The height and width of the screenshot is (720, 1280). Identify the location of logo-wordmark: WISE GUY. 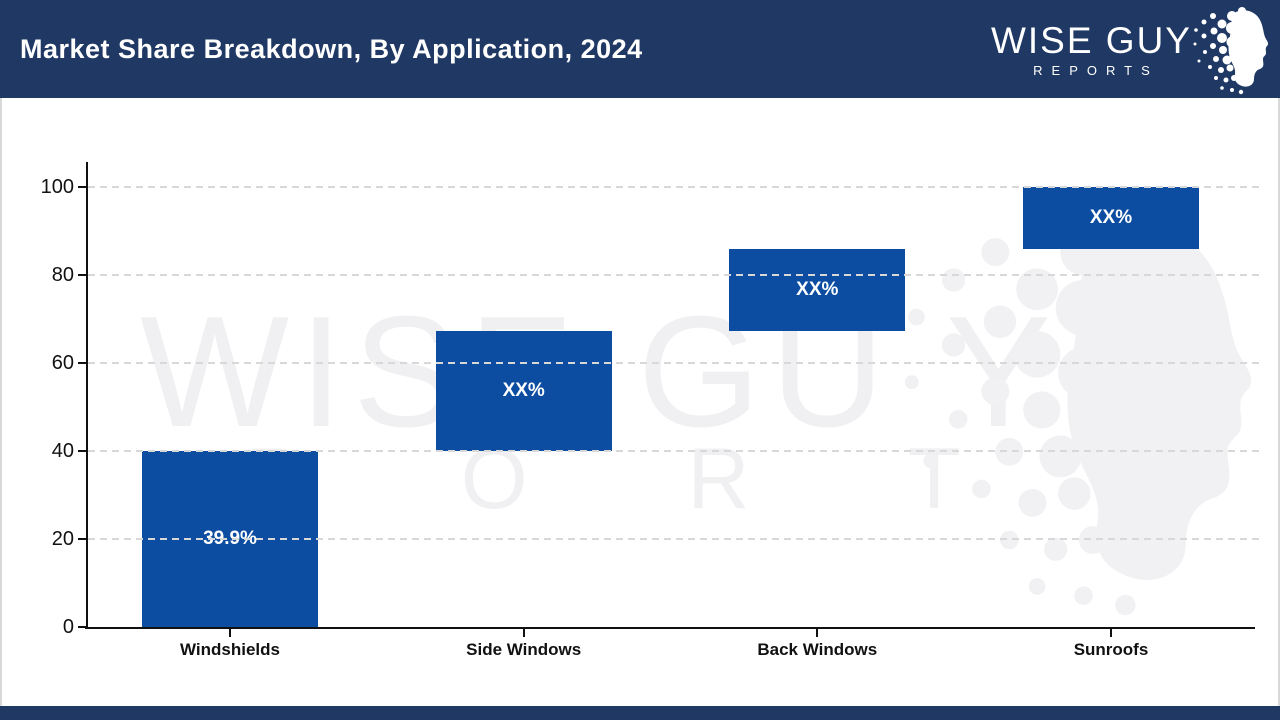
(1091, 40).